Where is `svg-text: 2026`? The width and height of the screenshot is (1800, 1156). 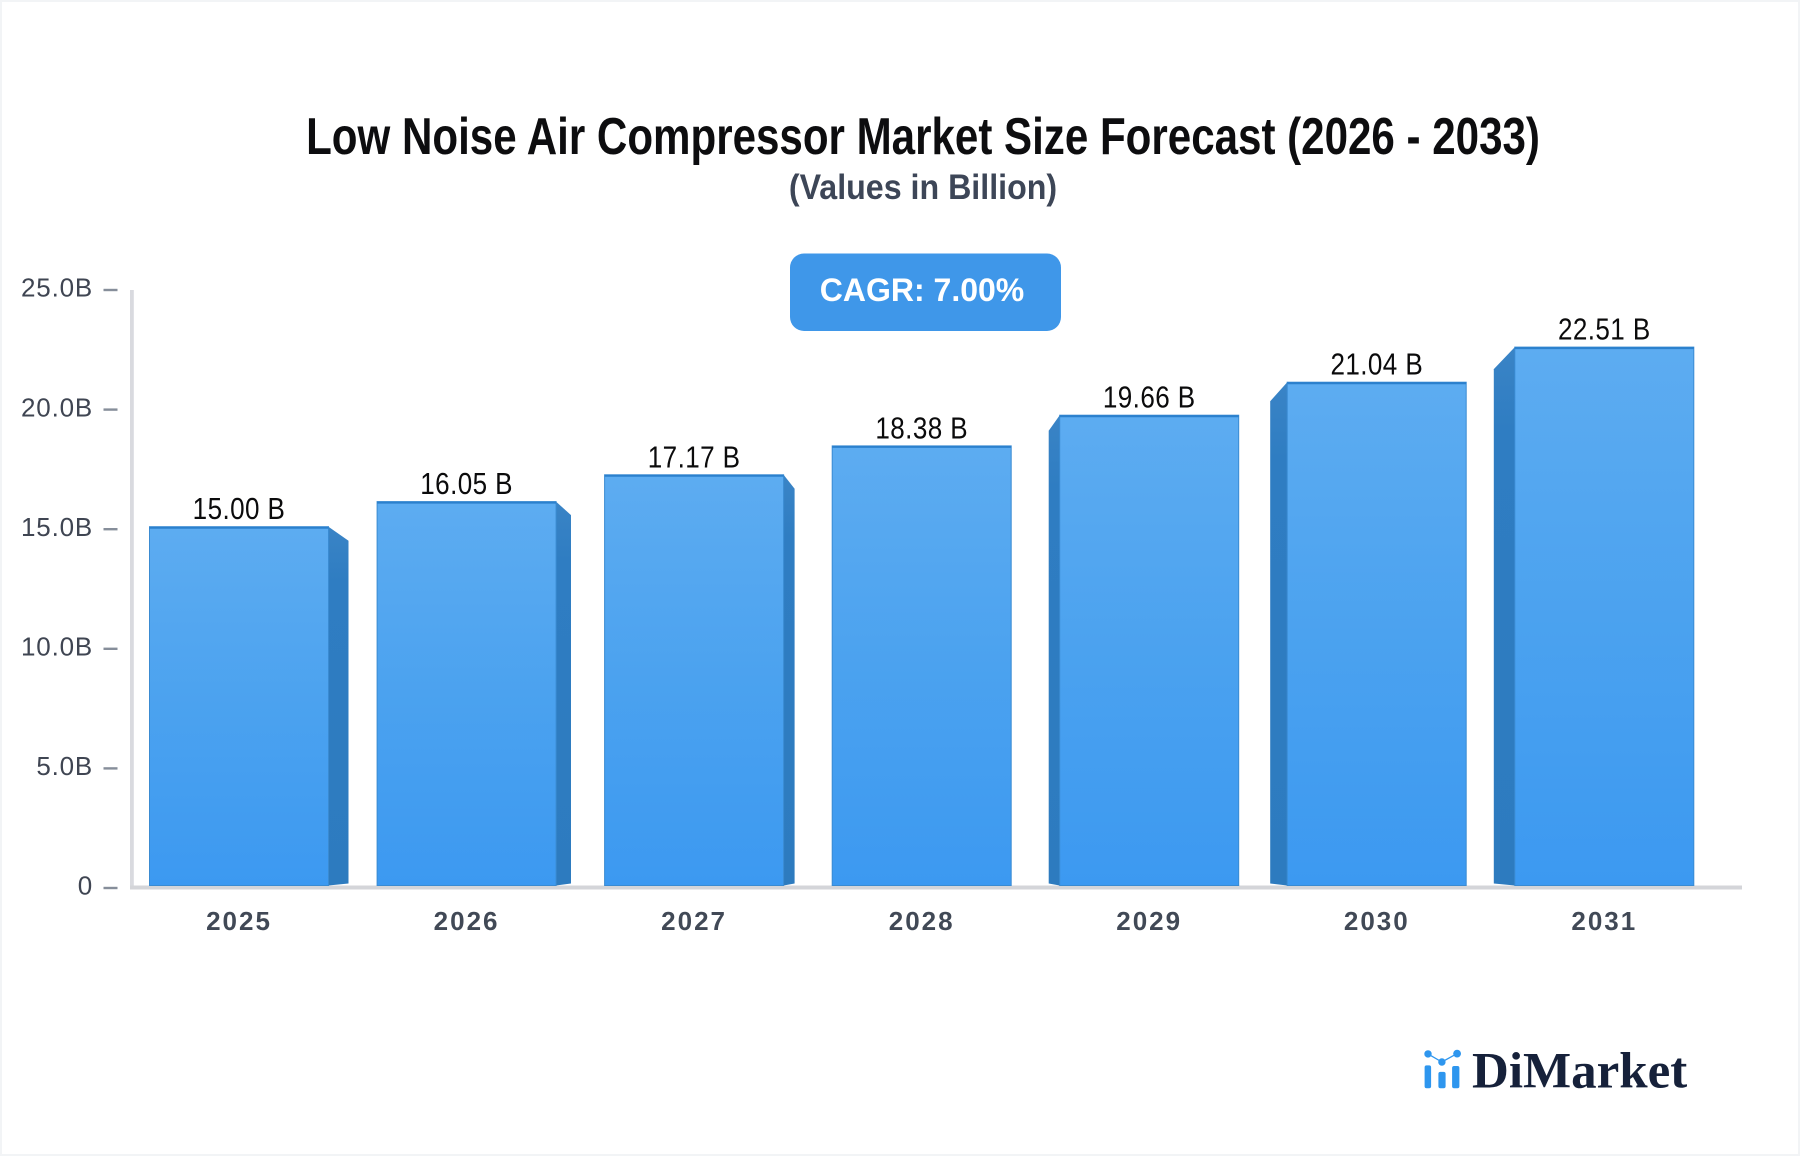
svg-text: 2026 is located at coordinates (467, 921).